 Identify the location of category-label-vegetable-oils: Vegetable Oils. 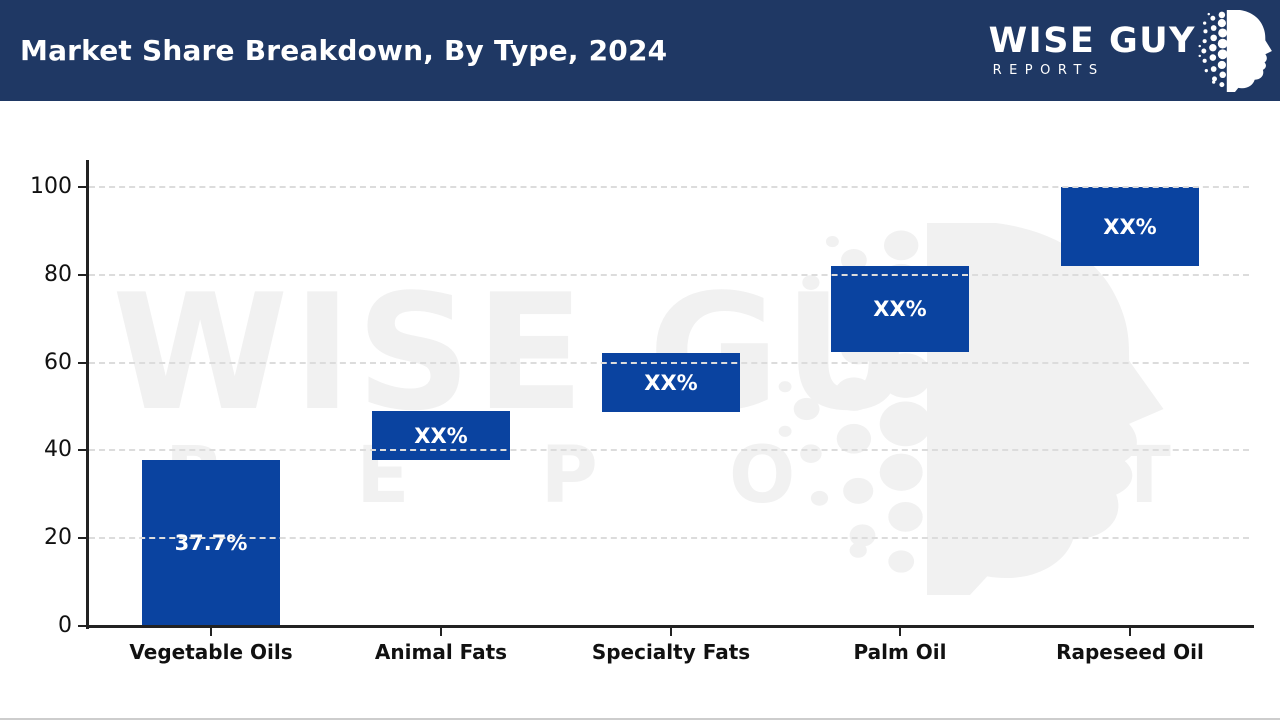
(211, 652).